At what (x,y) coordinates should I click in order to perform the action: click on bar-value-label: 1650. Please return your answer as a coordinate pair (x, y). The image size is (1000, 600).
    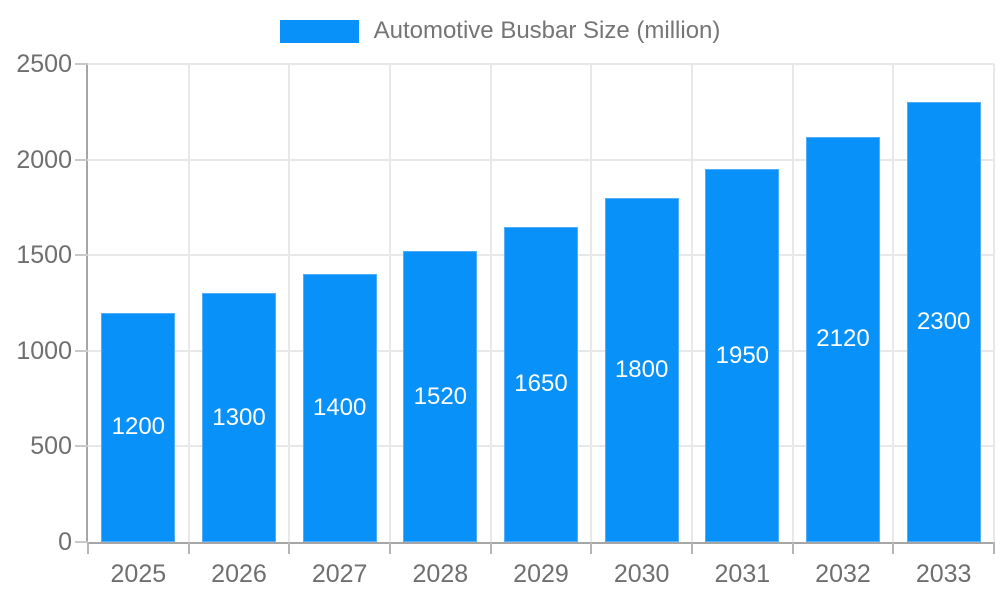
    Looking at the image, I should click on (541, 384).